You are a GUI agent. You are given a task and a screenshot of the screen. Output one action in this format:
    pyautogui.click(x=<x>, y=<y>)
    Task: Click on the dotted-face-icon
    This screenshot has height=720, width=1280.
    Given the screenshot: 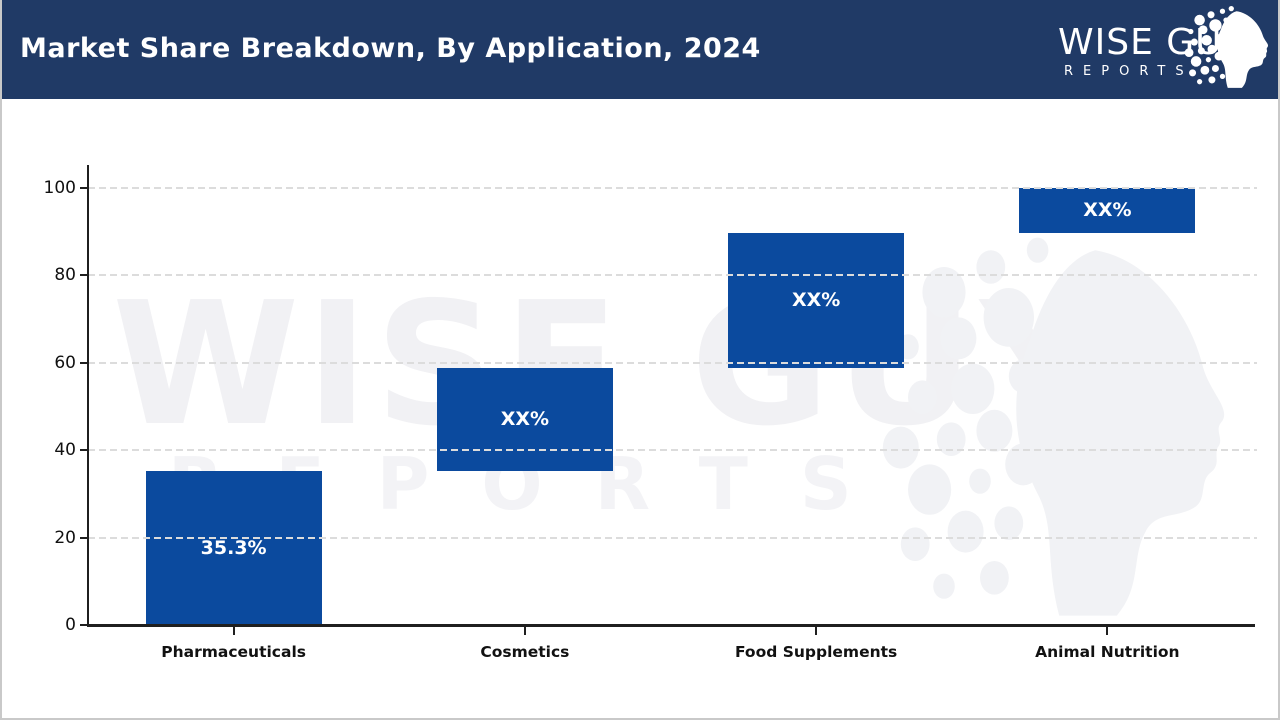 What is the action you would take?
    pyautogui.click(x=1226, y=47)
    